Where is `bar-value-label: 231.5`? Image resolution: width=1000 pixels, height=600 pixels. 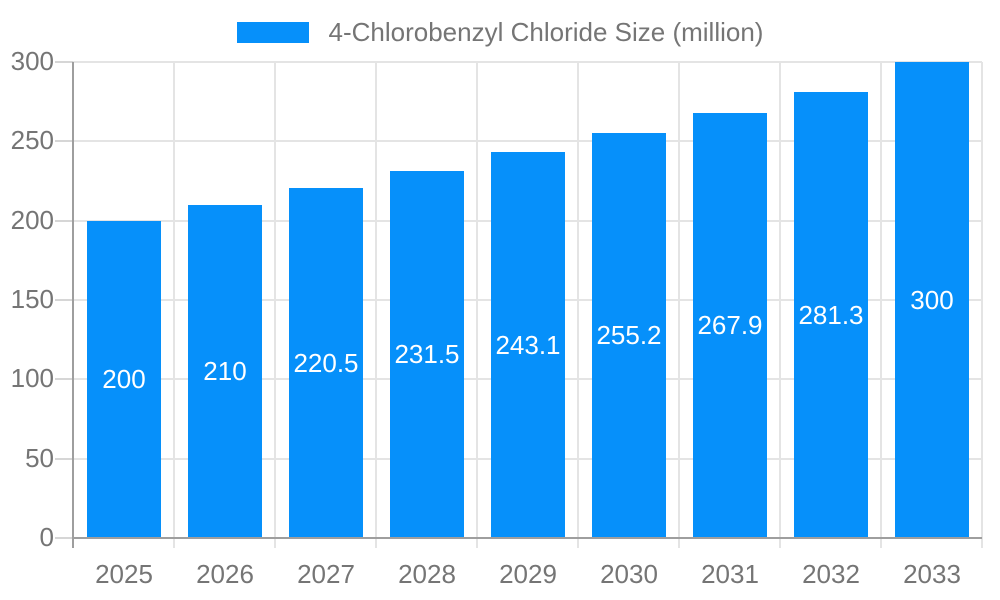
bar-value-label: 231.5 is located at coordinates (427, 354).